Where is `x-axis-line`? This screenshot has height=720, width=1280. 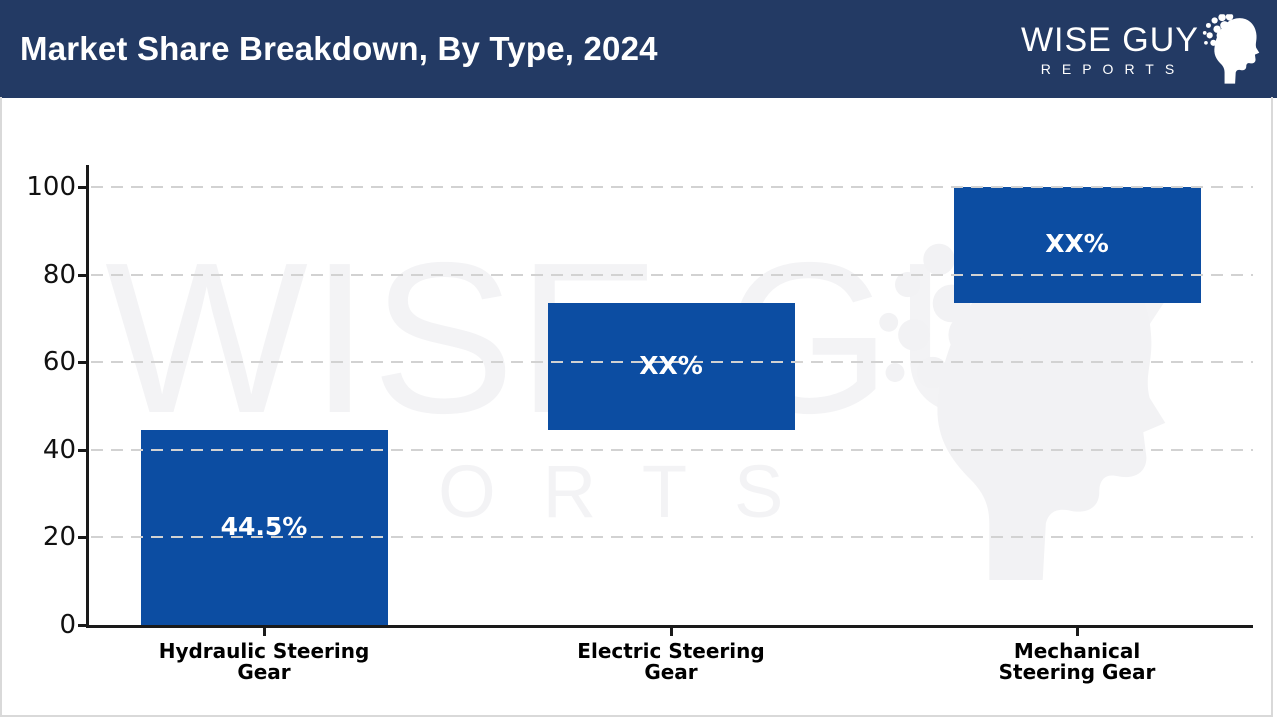
x-axis-line is located at coordinates (669, 626).